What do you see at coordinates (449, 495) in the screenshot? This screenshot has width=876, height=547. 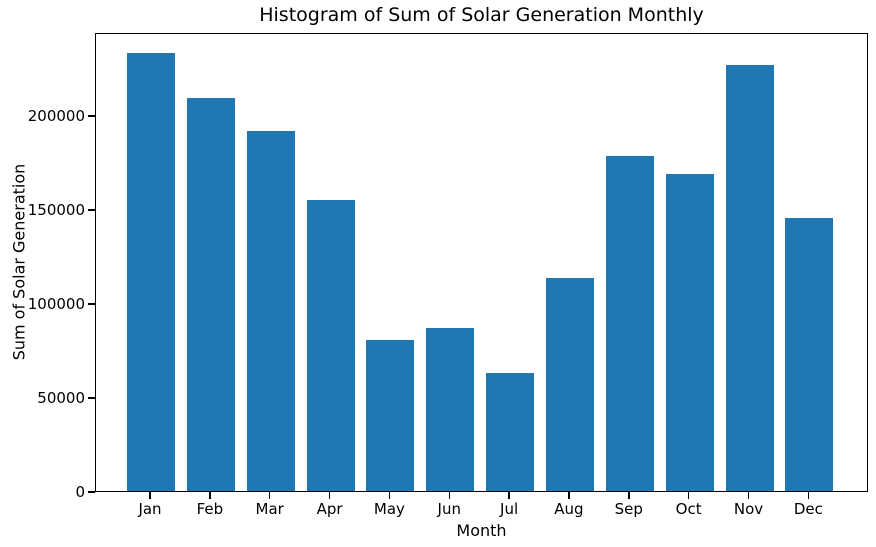 I see `x-tick-mark-jun` at bounding box center [449, 495].